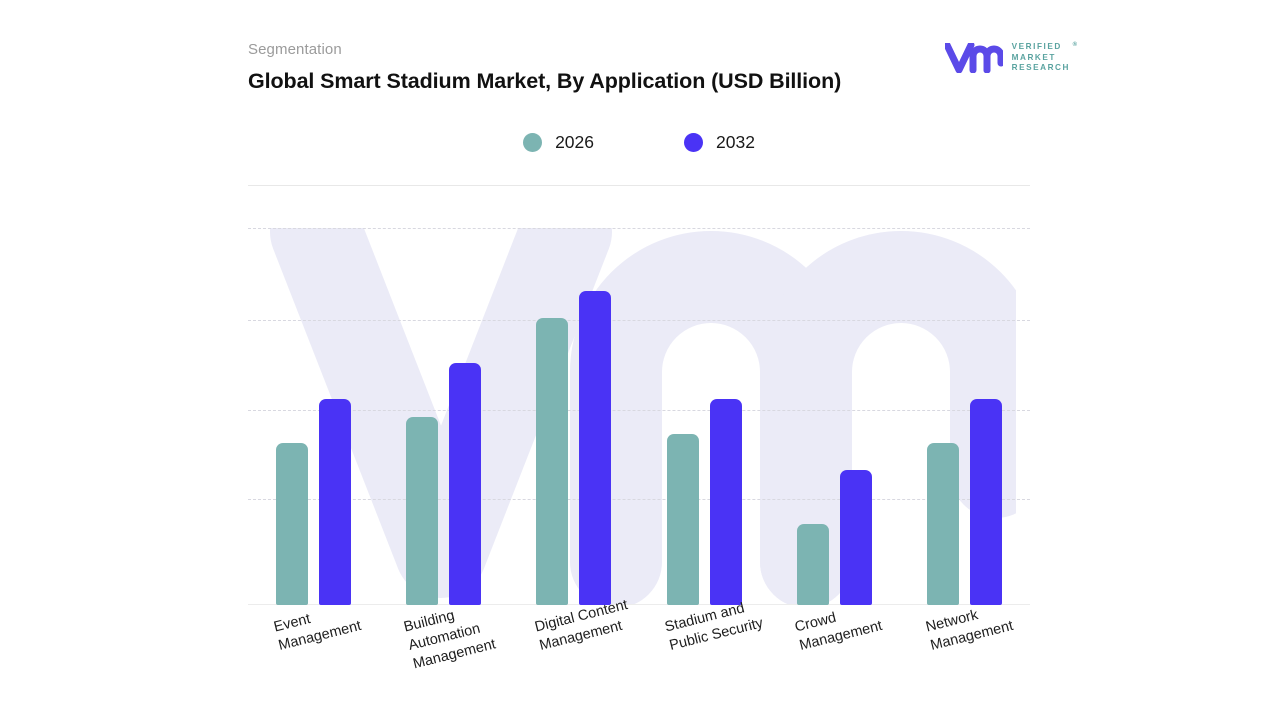  I want to click on legend-label: 2026, so click(574, 142).